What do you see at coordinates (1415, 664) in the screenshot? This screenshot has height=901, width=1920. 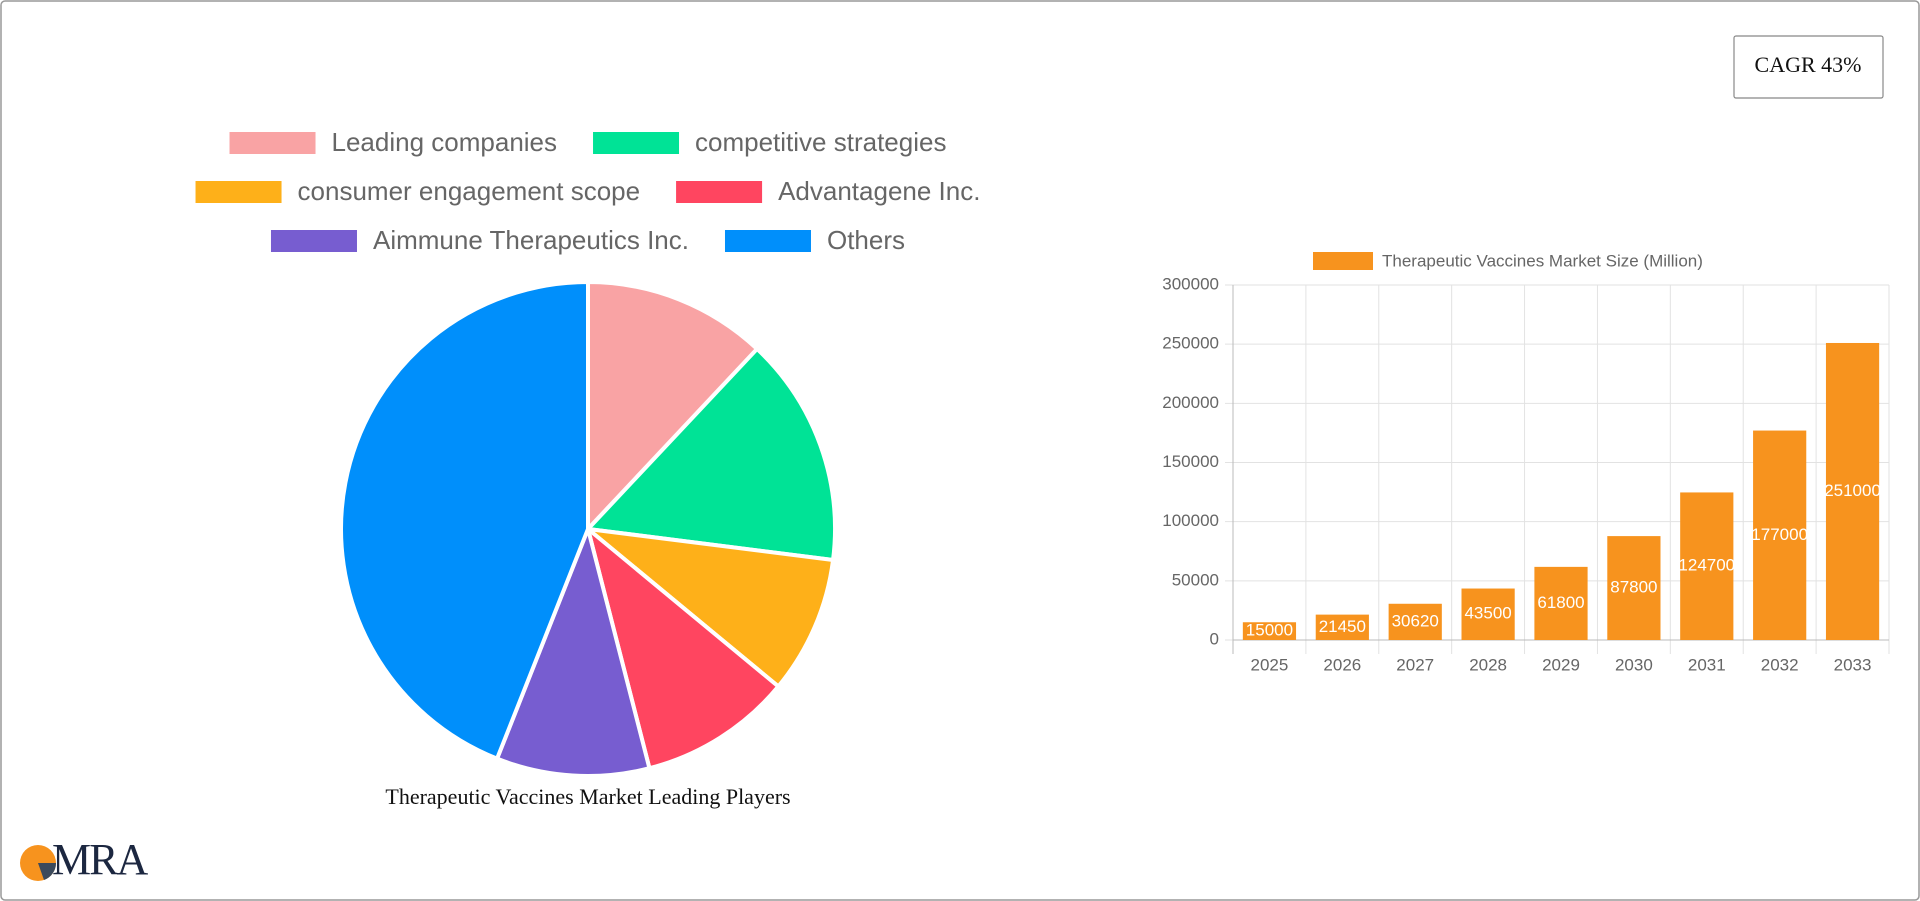 I see `x-tick-label: 2027` at bounding box center [1415, 664].